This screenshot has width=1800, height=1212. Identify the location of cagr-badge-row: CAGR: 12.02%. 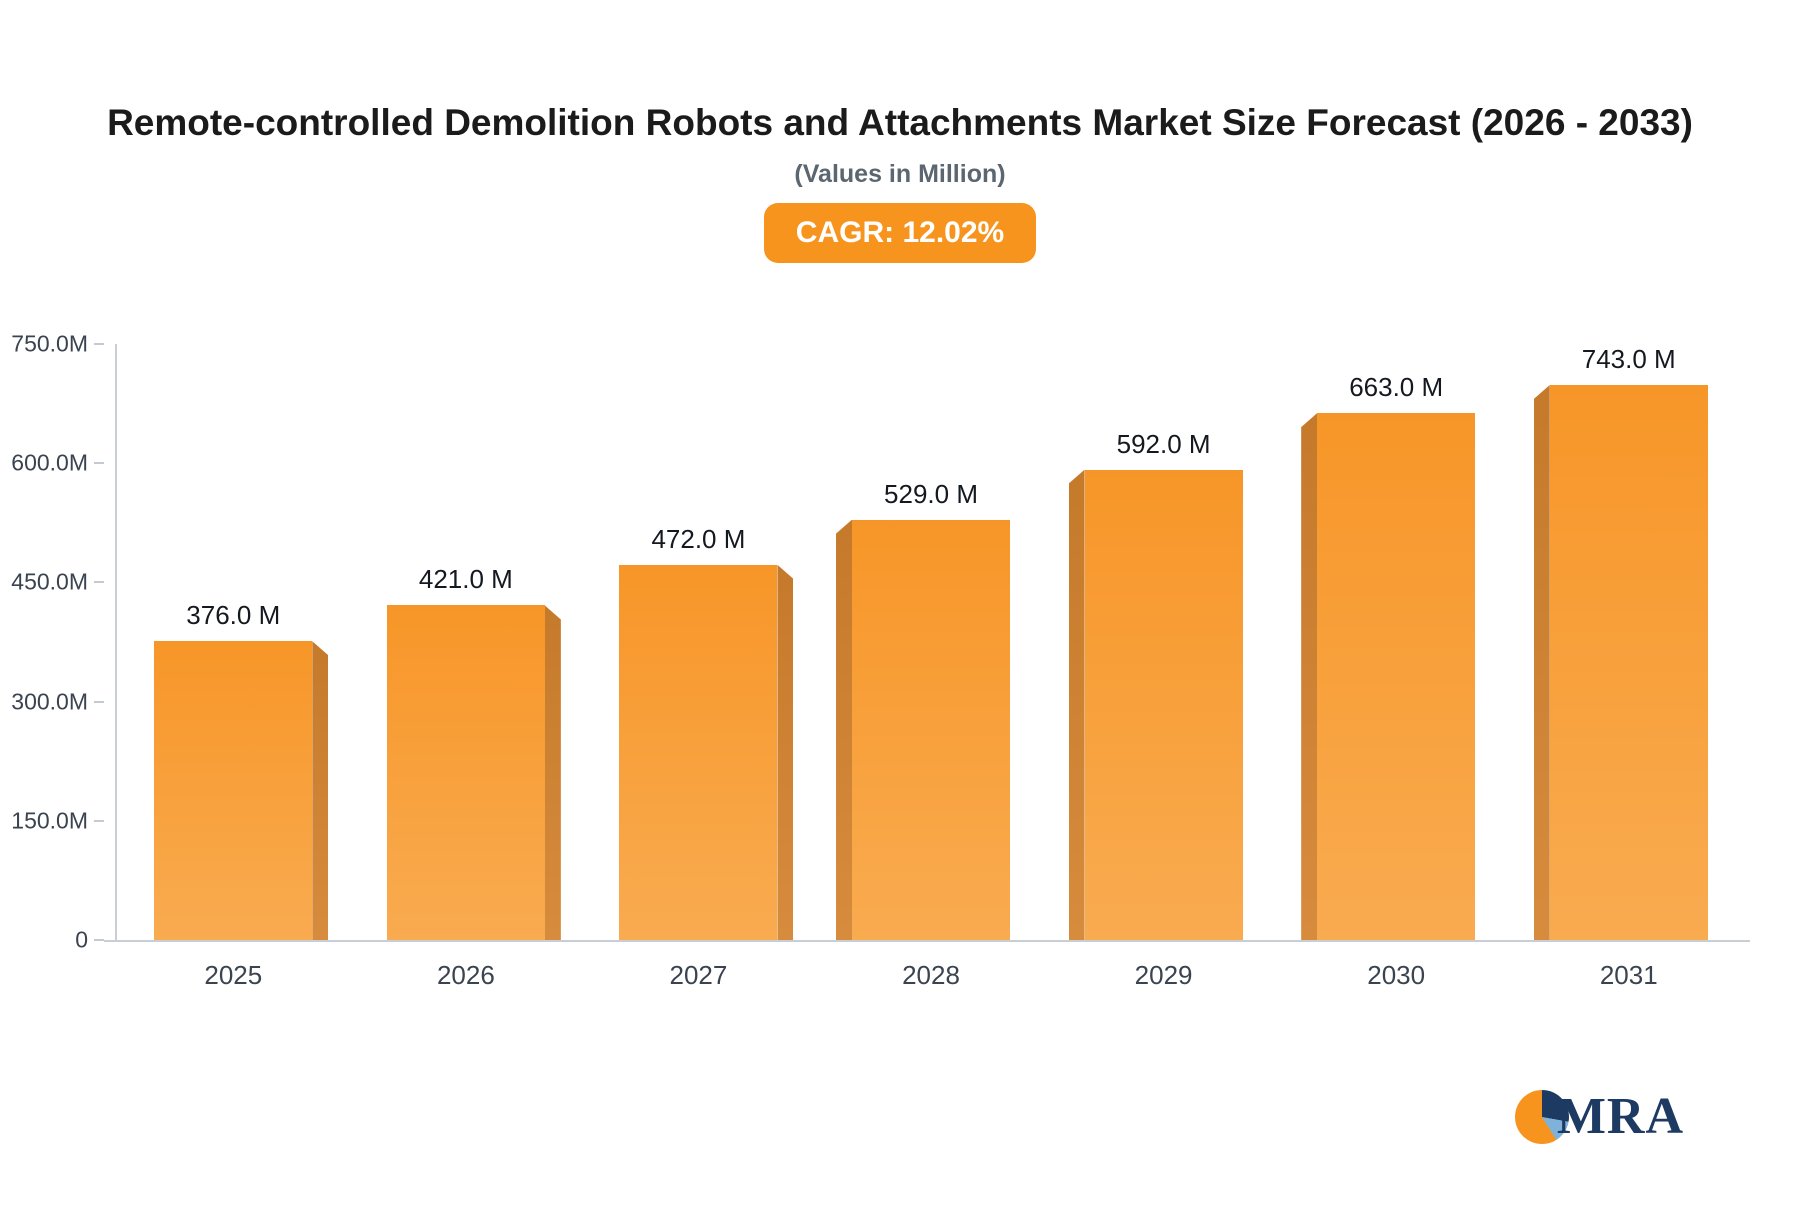
(900, 232).